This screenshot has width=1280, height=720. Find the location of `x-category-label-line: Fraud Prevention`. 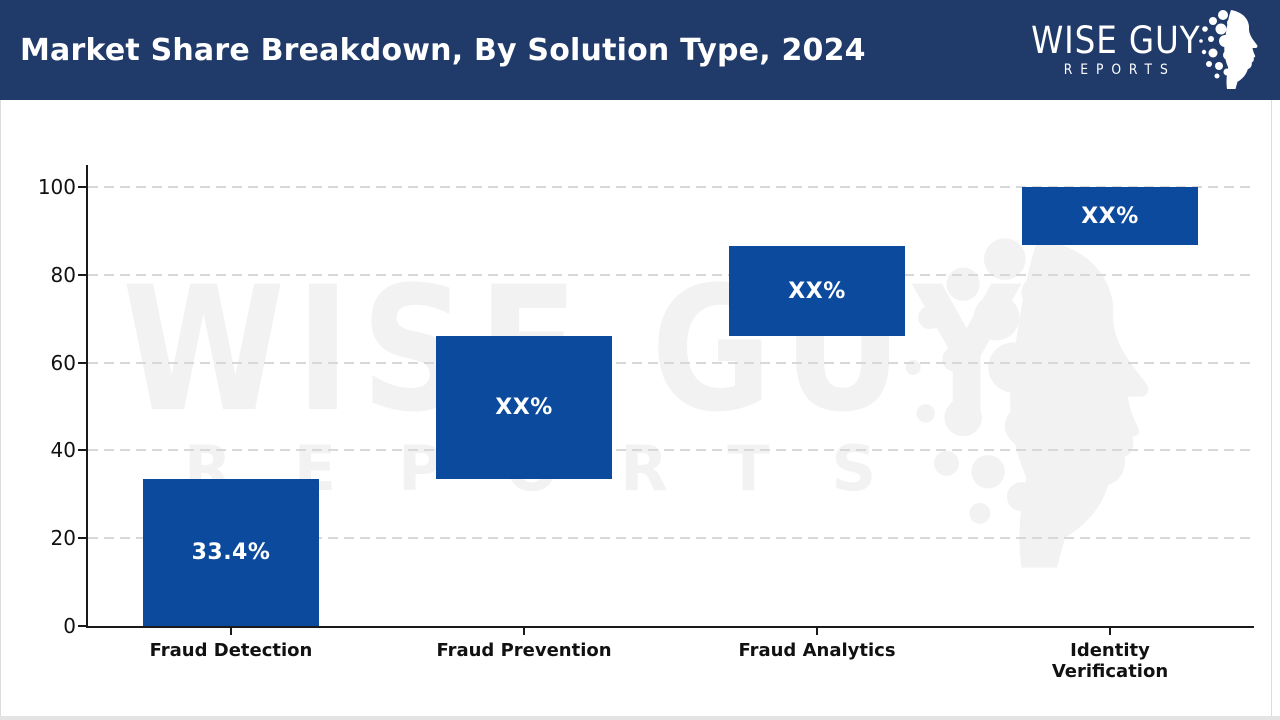

x-category-label-line: Fraud Prevention is located at coordinates (524, 650).